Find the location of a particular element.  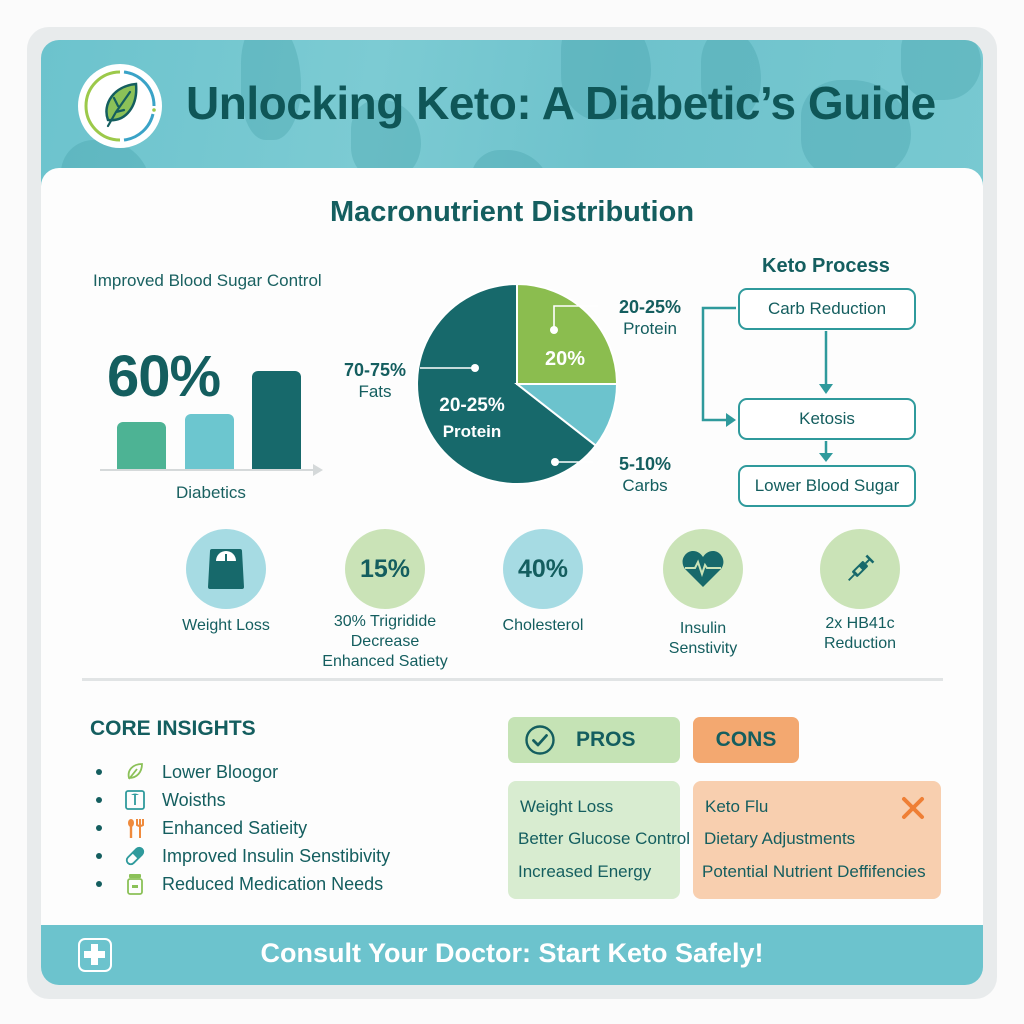

pros-item: Increased Energy is located at coordinates (585, 871).